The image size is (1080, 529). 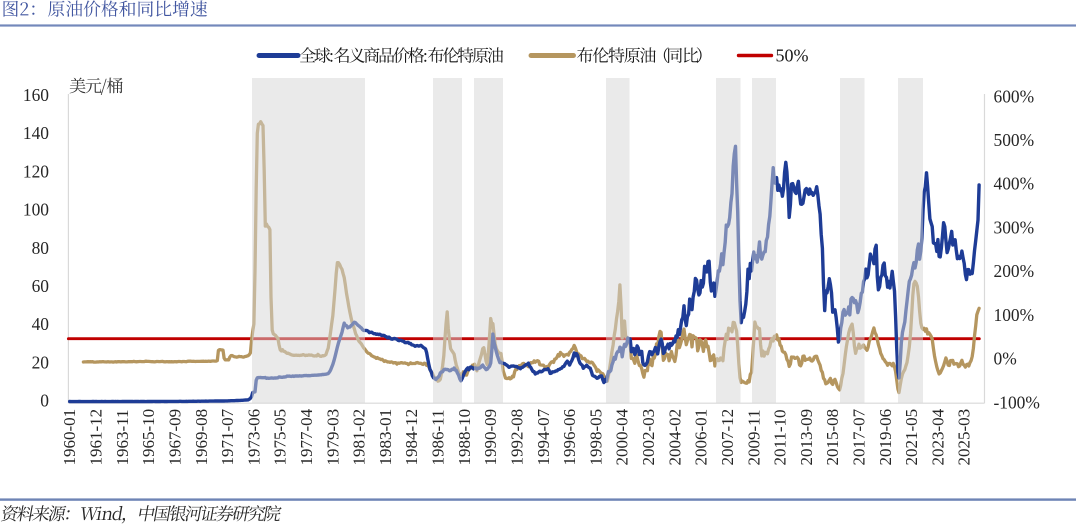 I want to click on svg-text: 1973-06, so click(x=253, y=437).